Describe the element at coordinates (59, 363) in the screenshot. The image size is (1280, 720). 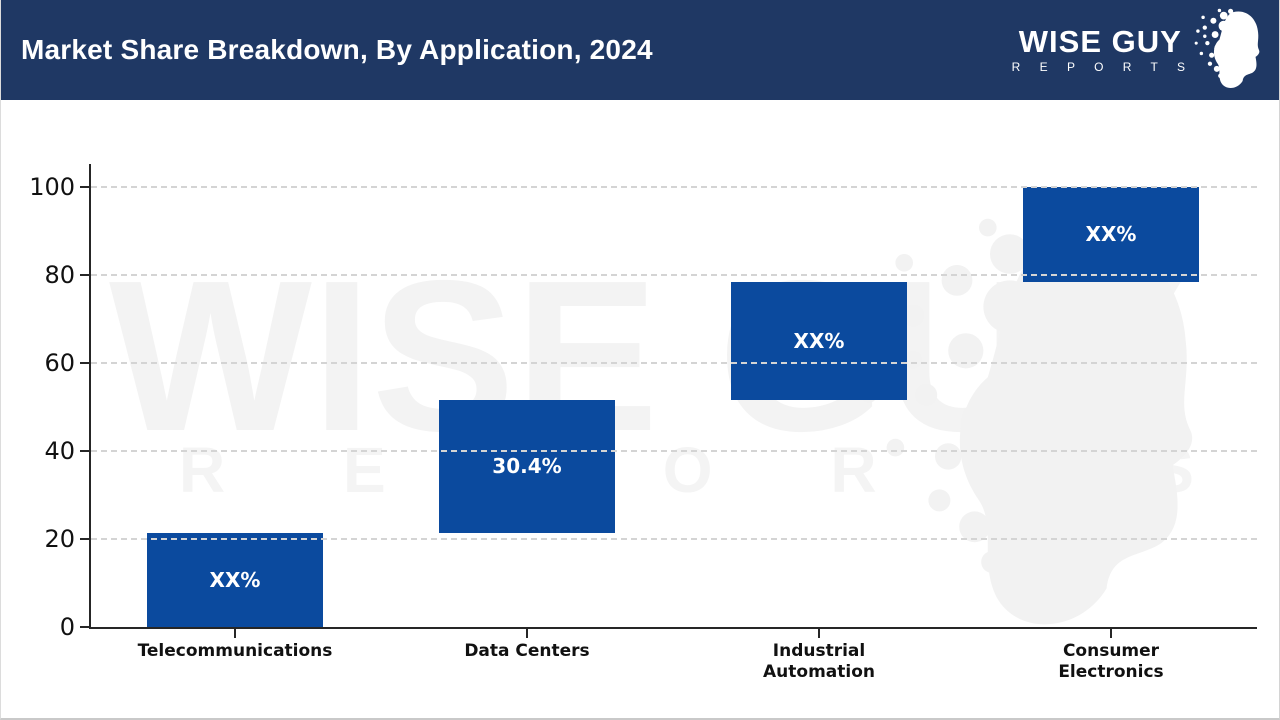
I see `y-tick-label: 60` at that location.